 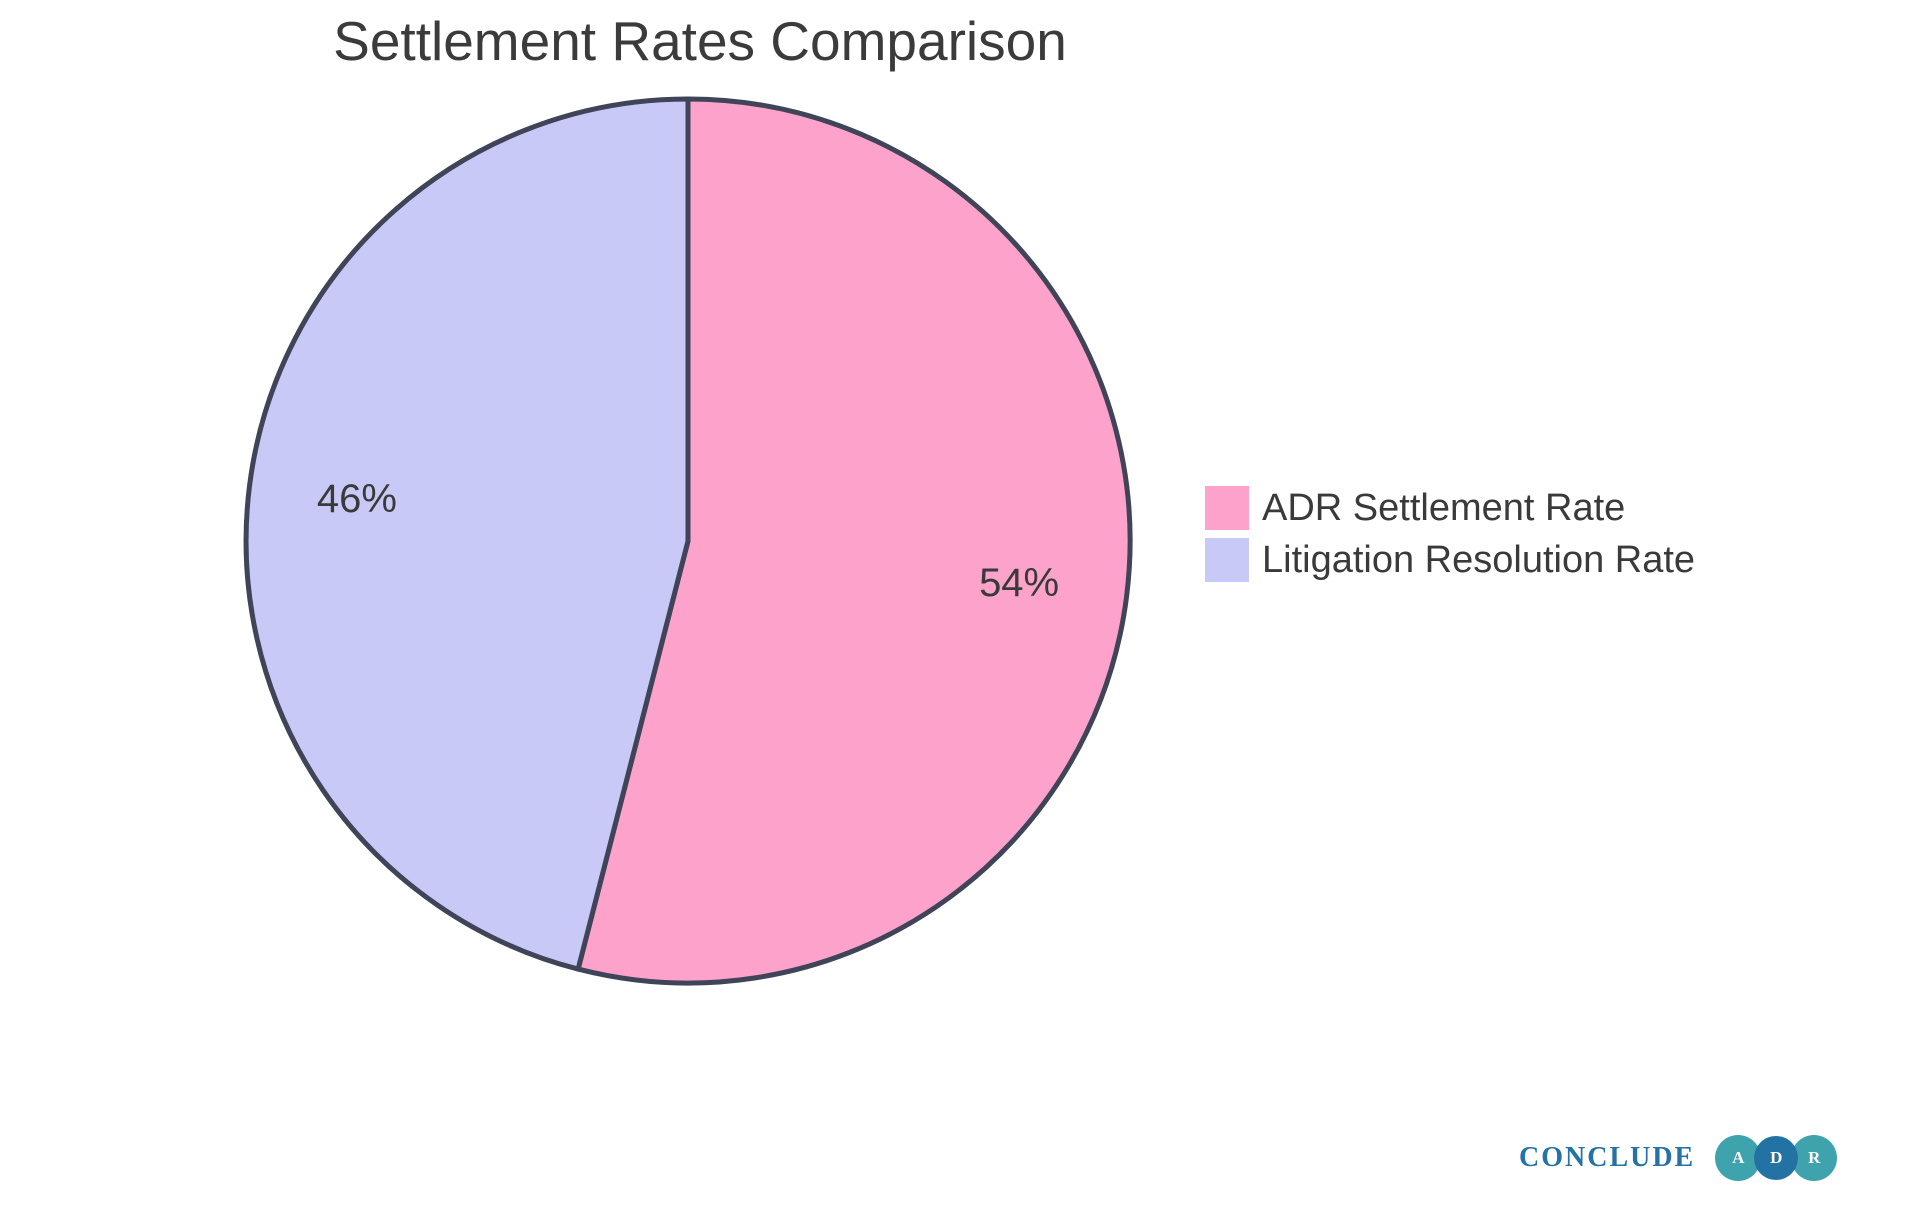 I want to click on legend-label: ADR Settlement Rate, so click(x=1444, y=508).